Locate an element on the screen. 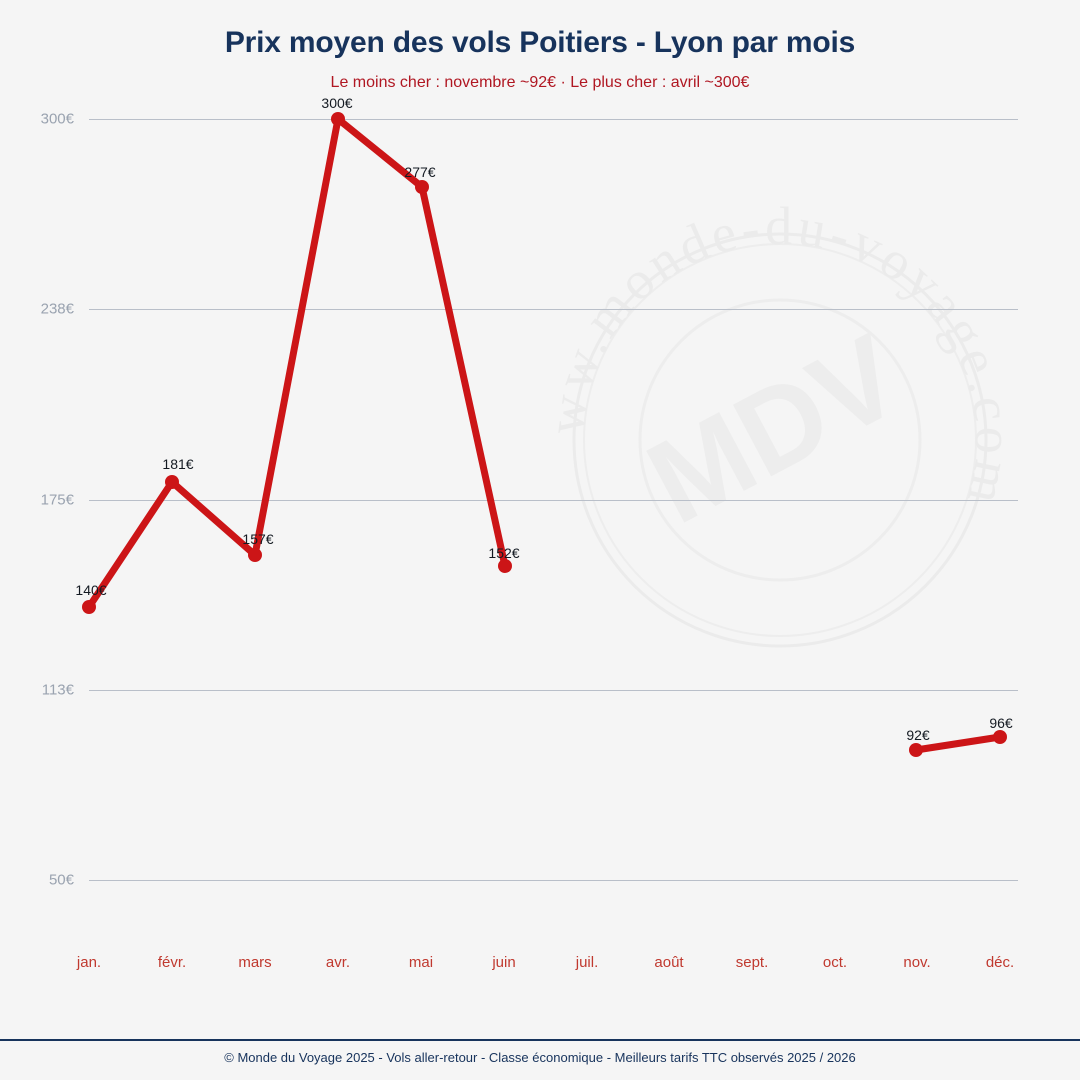  value-label-dec: 96€ is located at coordinates (1001, 723).